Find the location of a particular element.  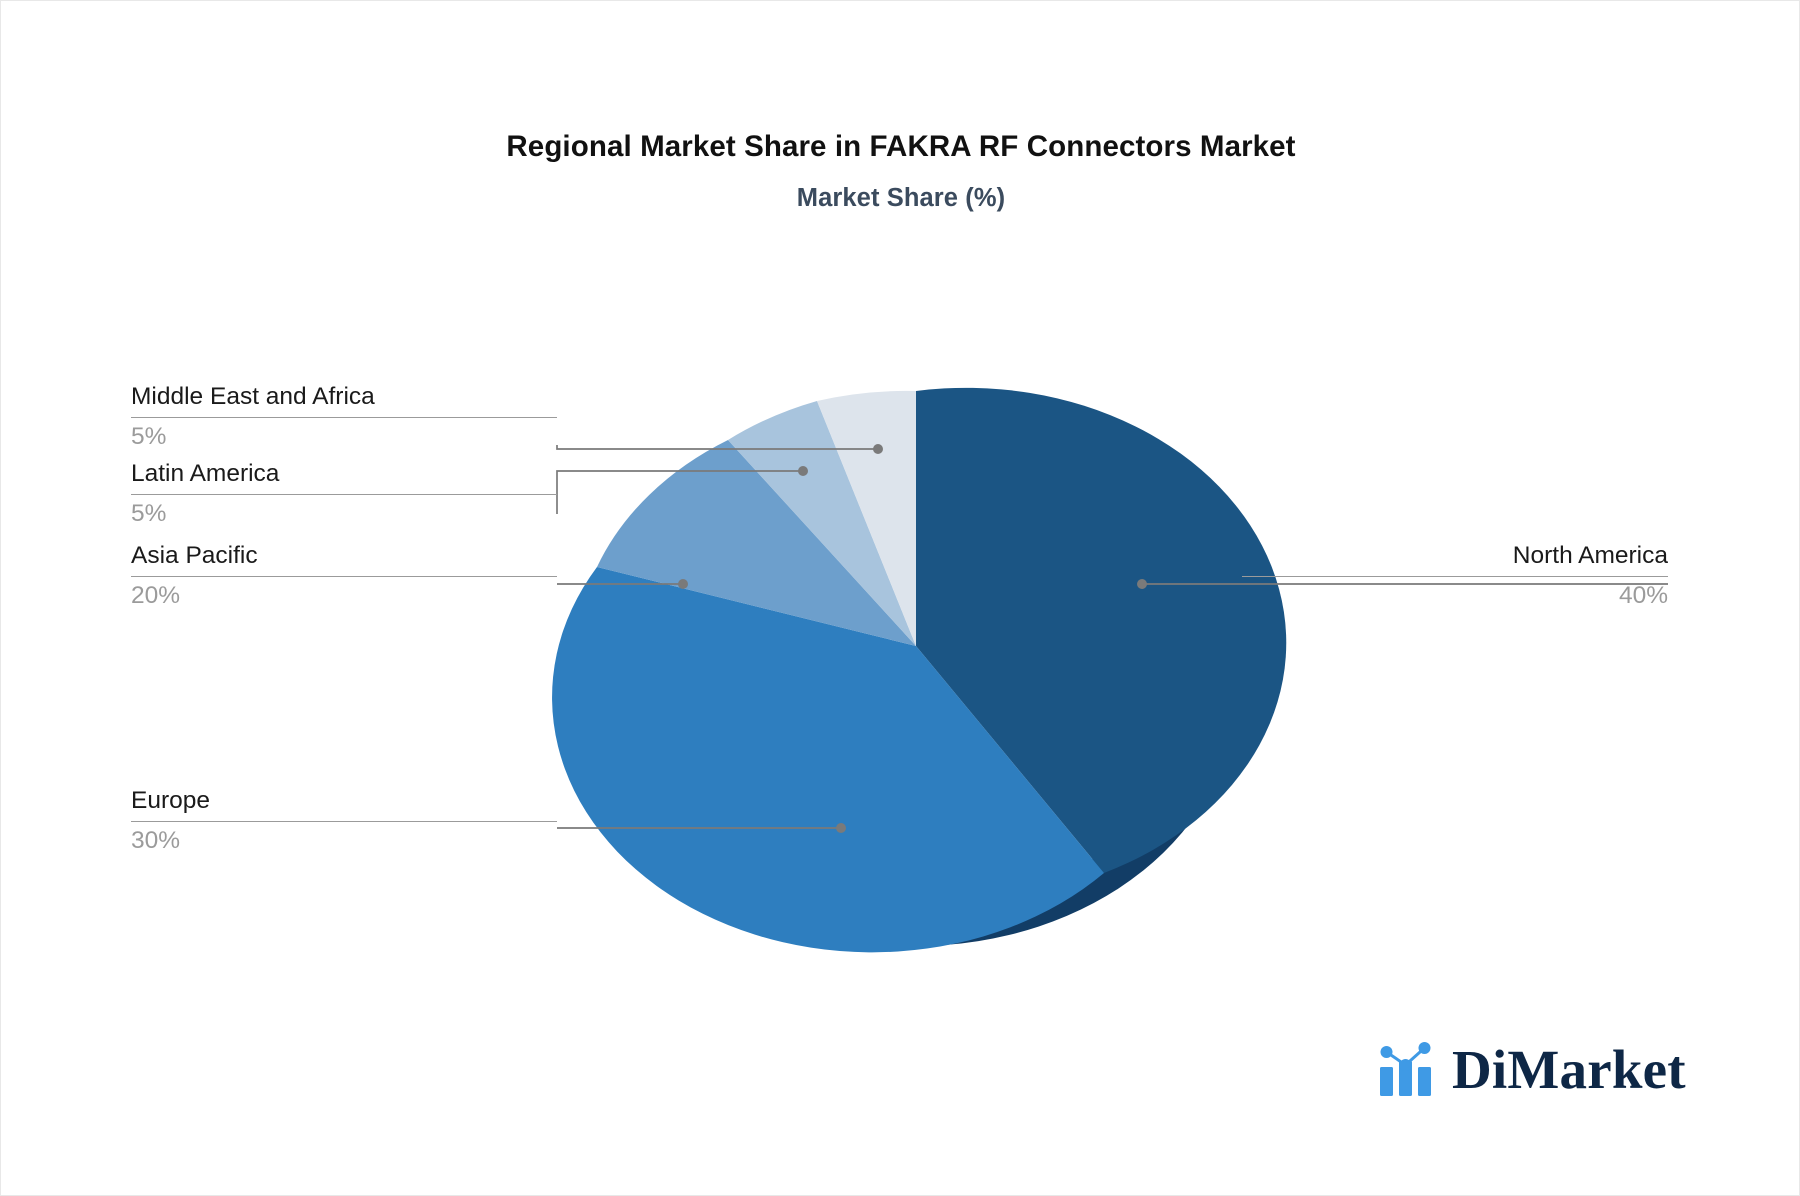

pie-slice-asia-pacific is located at coordinates (756, 543).